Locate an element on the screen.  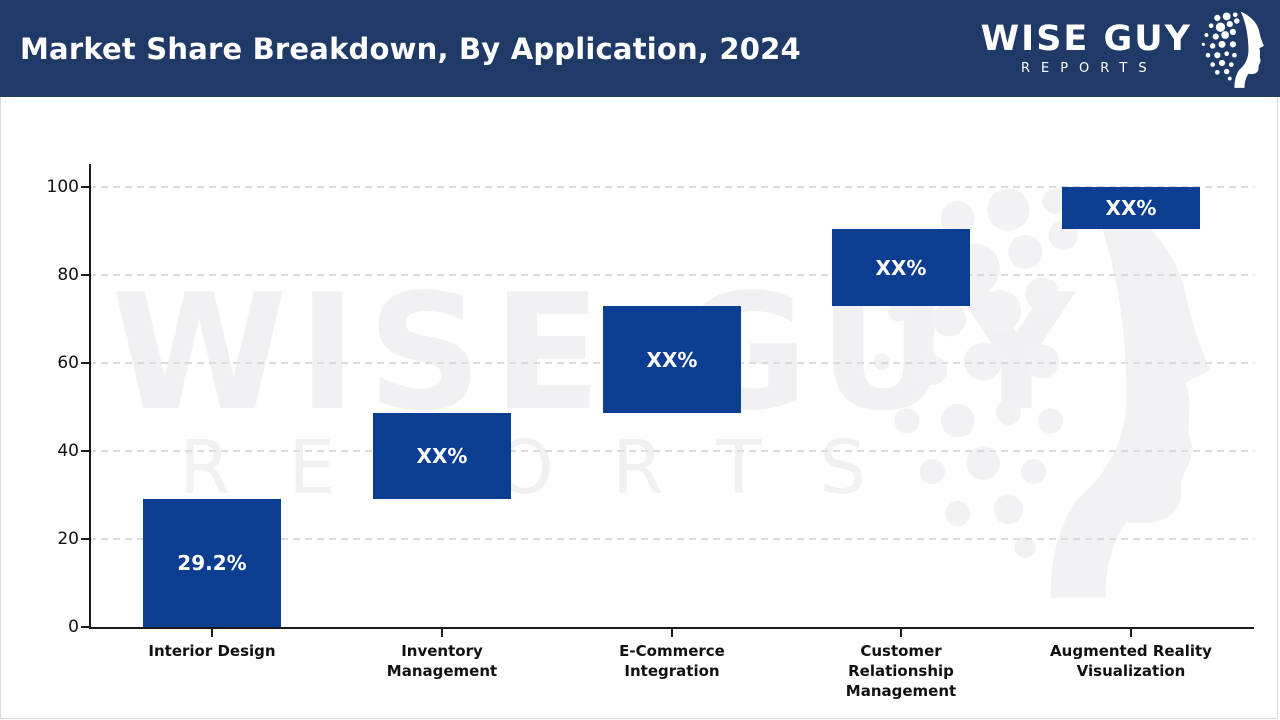
bar-value-label: 29.2% is located at coordinates (212, 562).